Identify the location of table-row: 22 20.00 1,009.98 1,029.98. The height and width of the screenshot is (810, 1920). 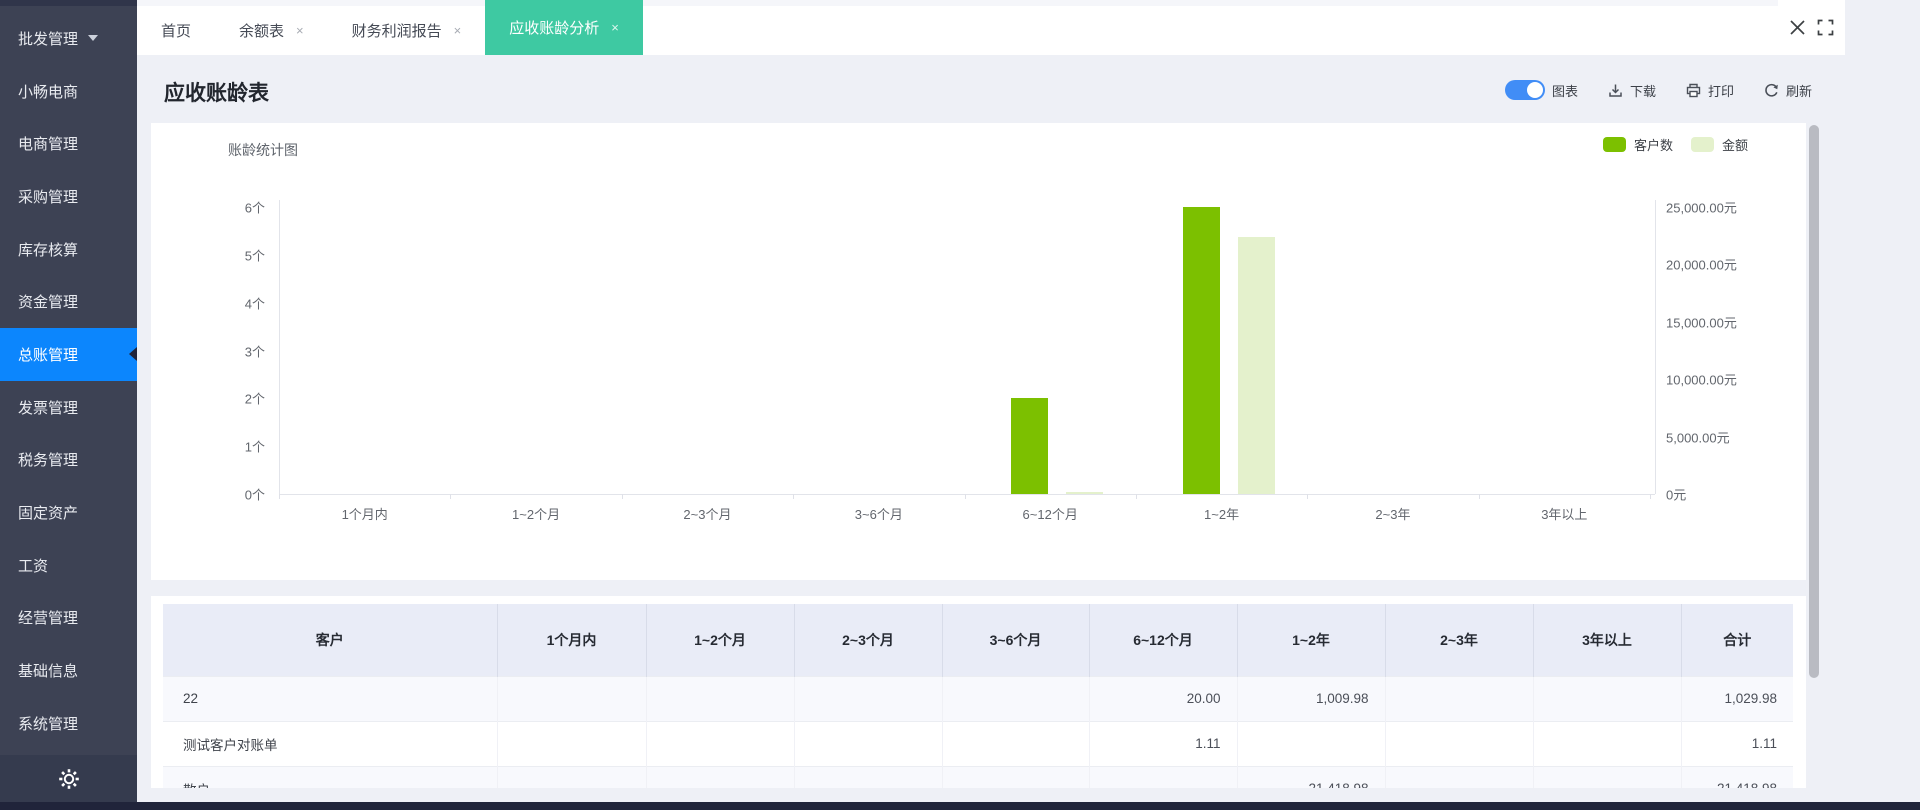
(978, 698).